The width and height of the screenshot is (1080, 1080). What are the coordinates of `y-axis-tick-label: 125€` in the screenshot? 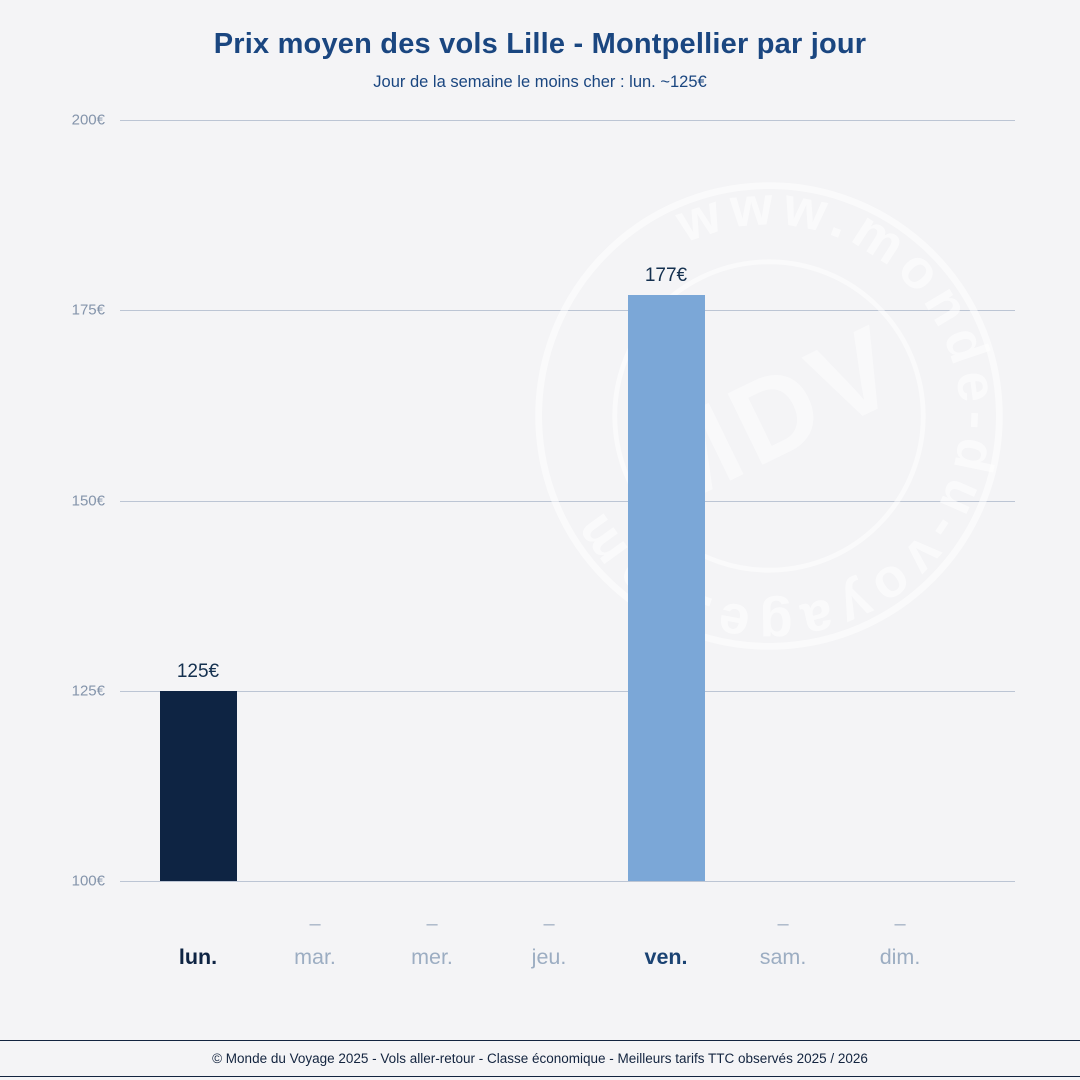 It's located at (88, 691).